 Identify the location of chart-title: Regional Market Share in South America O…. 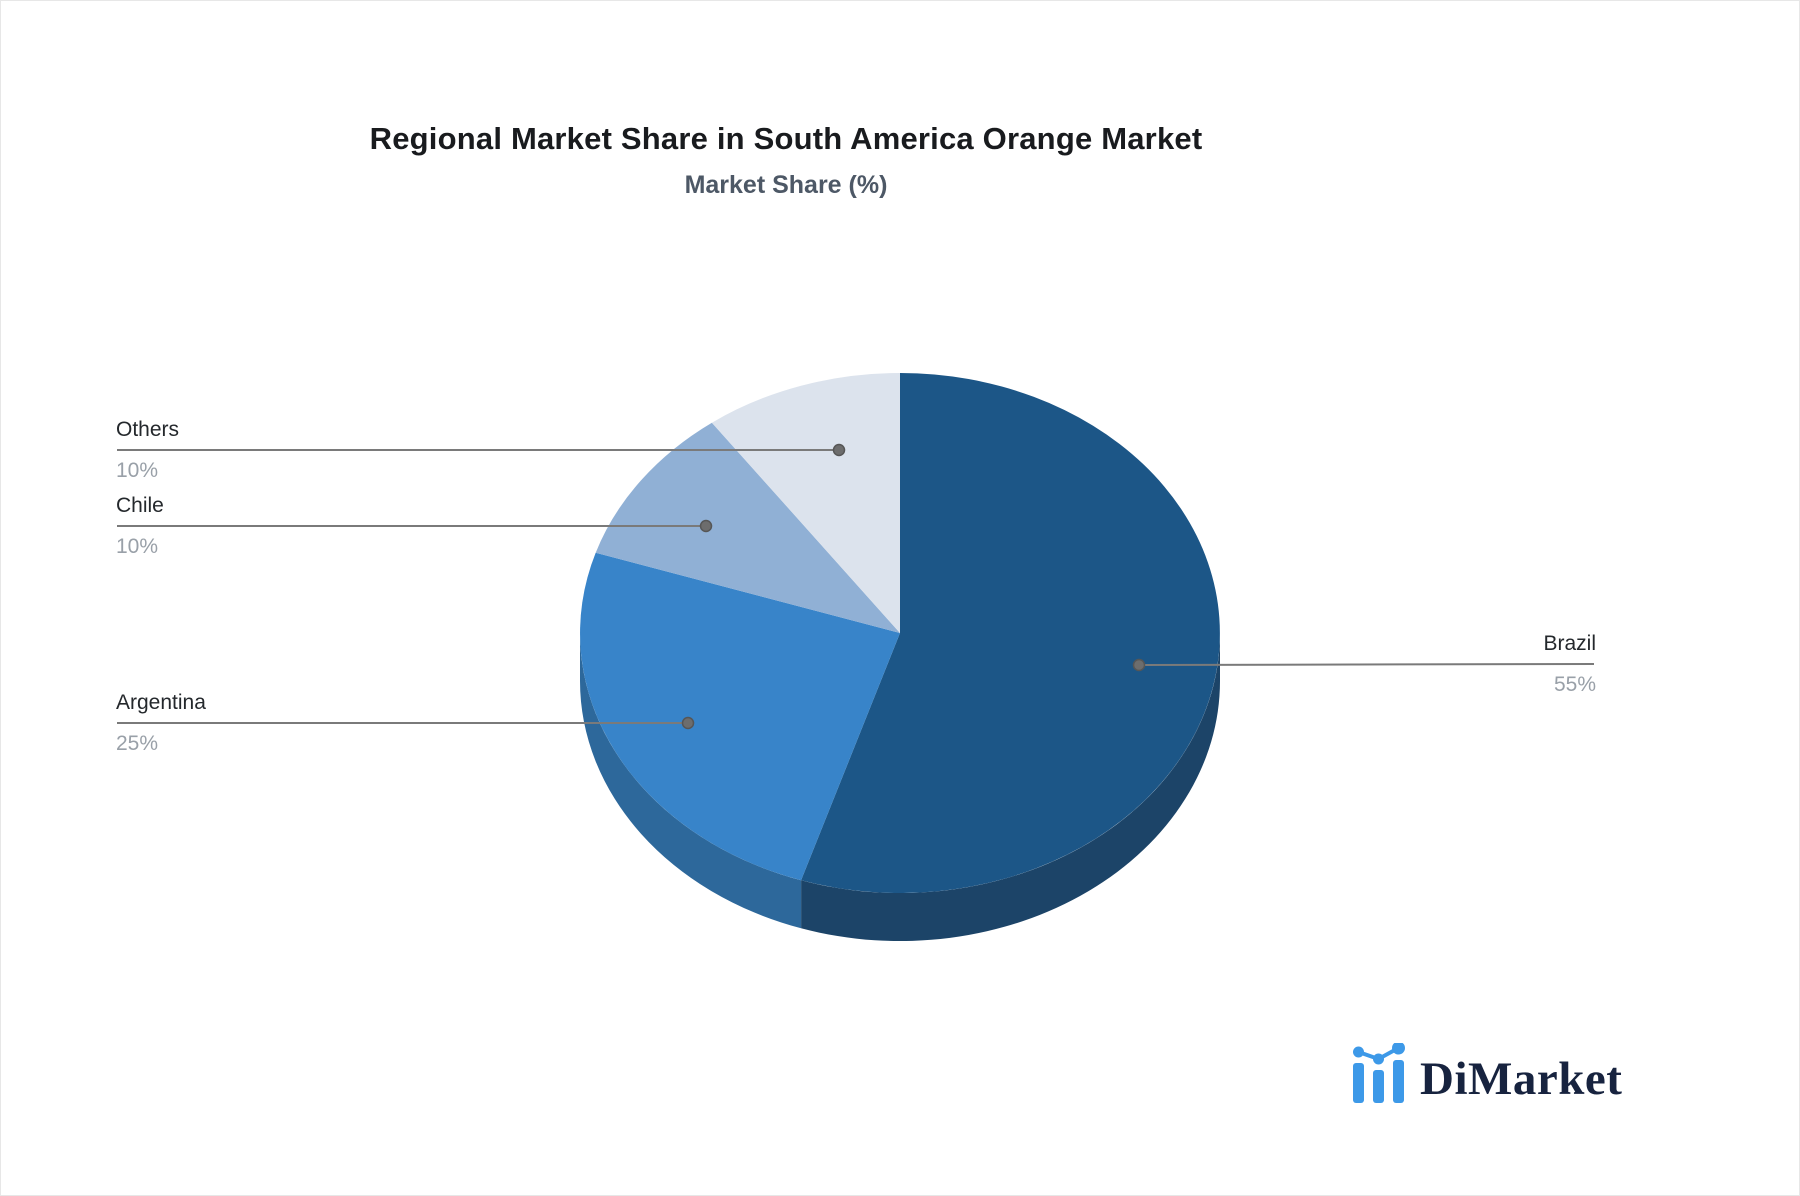
(786, 138).